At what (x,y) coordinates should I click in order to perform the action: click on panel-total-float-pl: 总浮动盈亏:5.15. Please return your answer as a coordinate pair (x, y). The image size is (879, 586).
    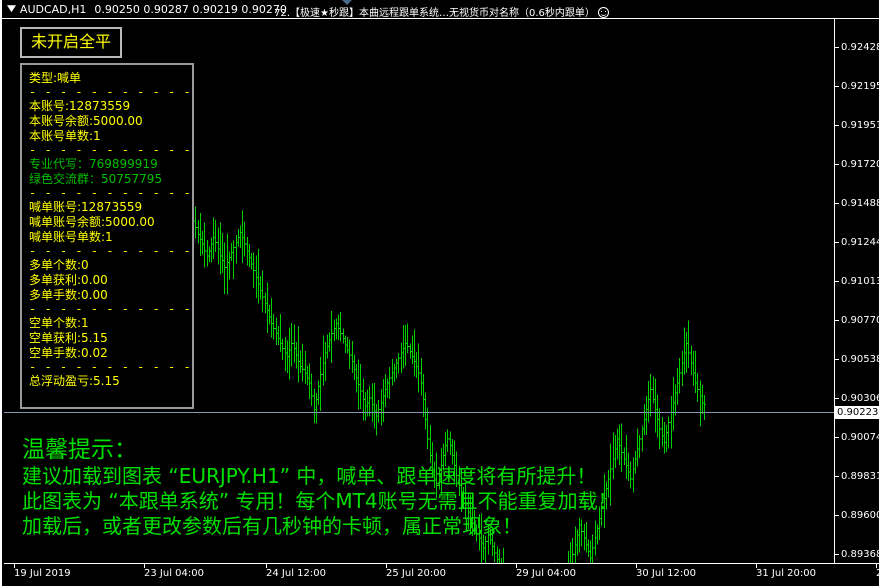
    Looking at the image, I should click on (74, 381).